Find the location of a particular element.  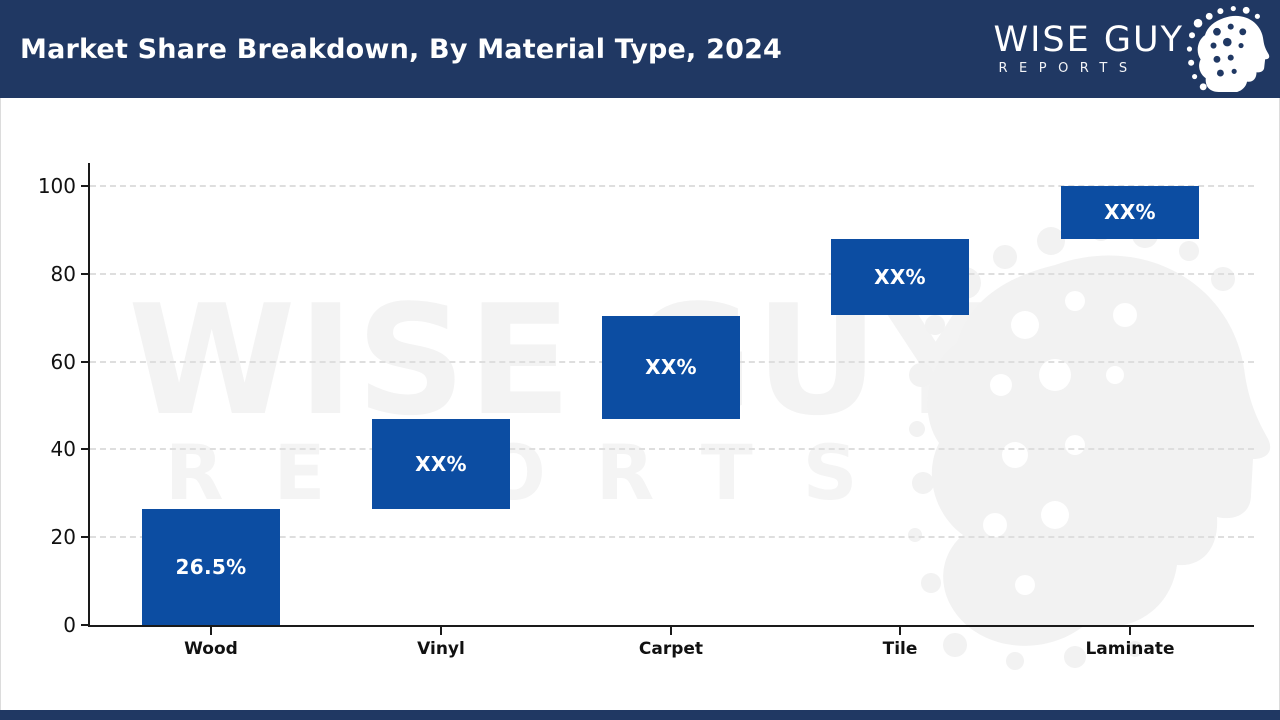

x-axis-line is located at coordinates (671, 626).